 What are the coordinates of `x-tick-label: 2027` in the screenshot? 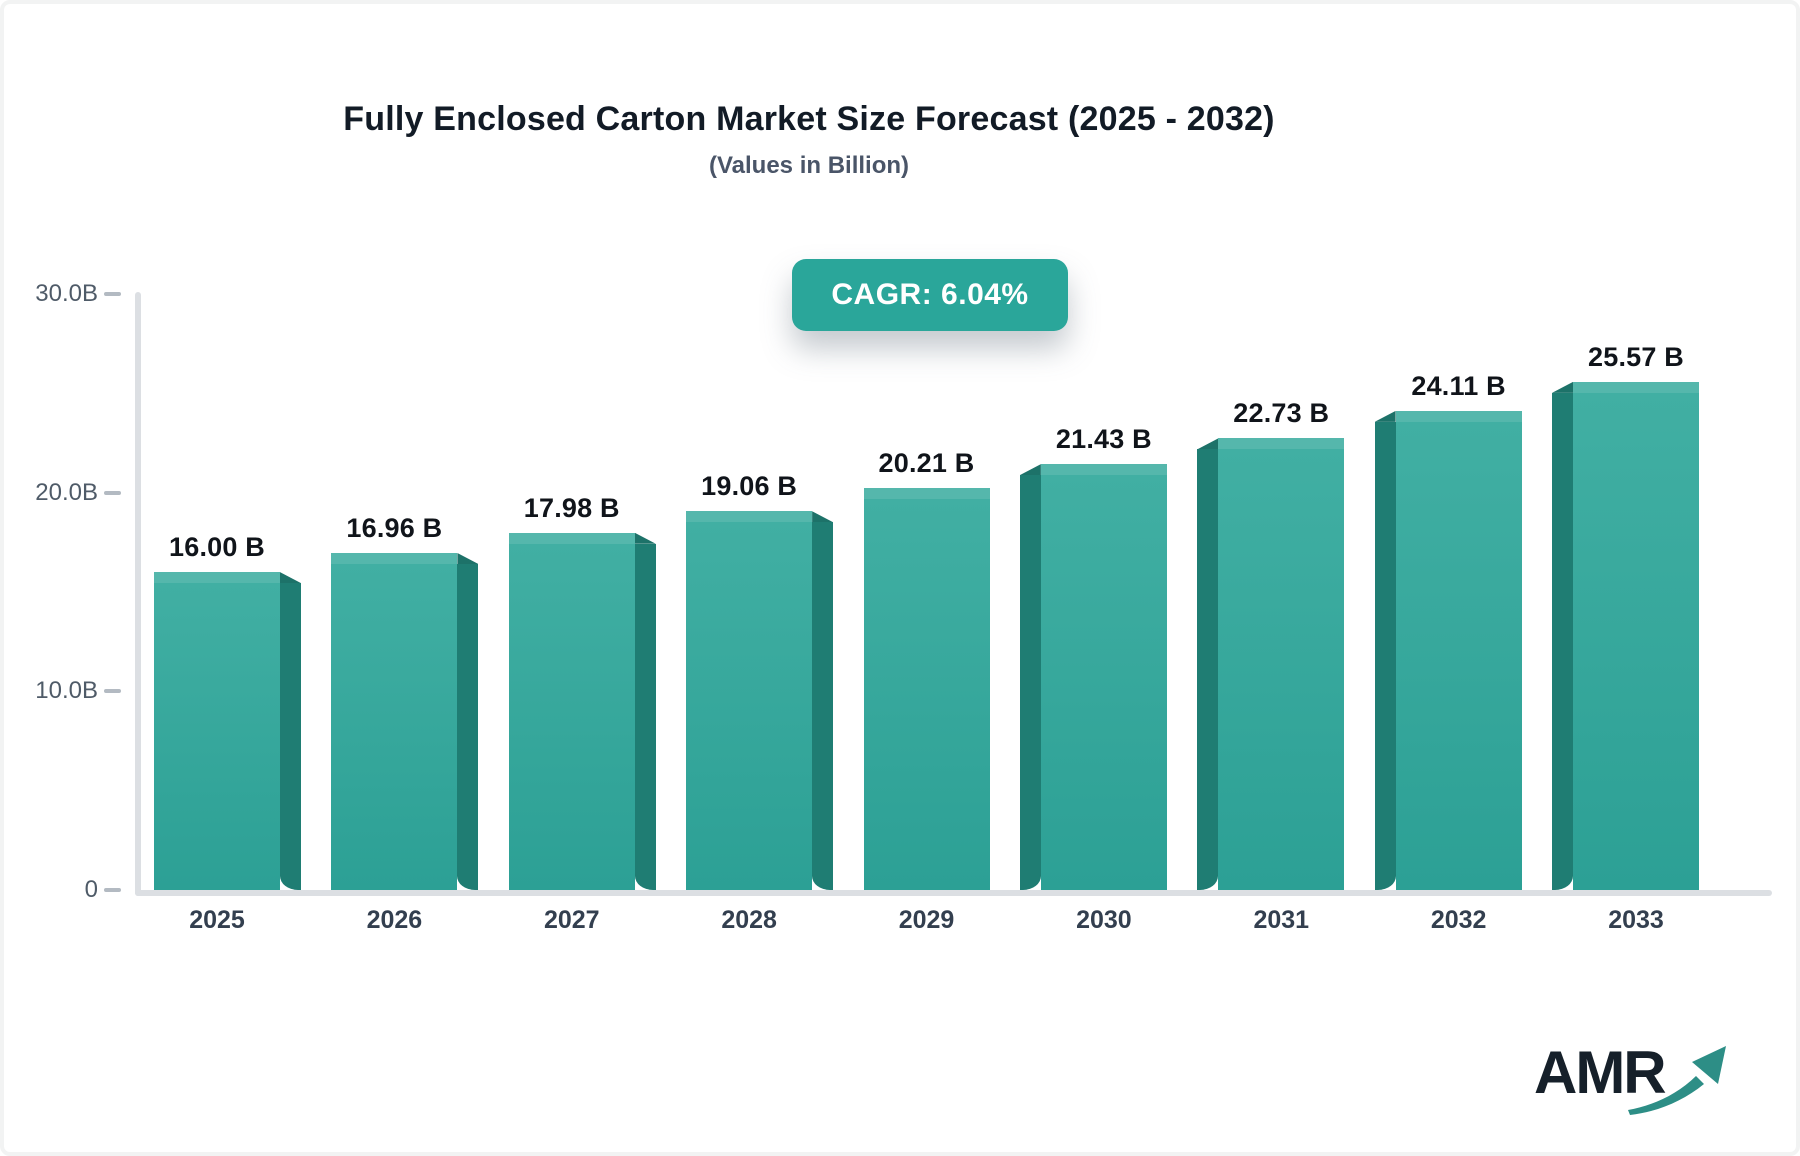 It's located at (571, 920).